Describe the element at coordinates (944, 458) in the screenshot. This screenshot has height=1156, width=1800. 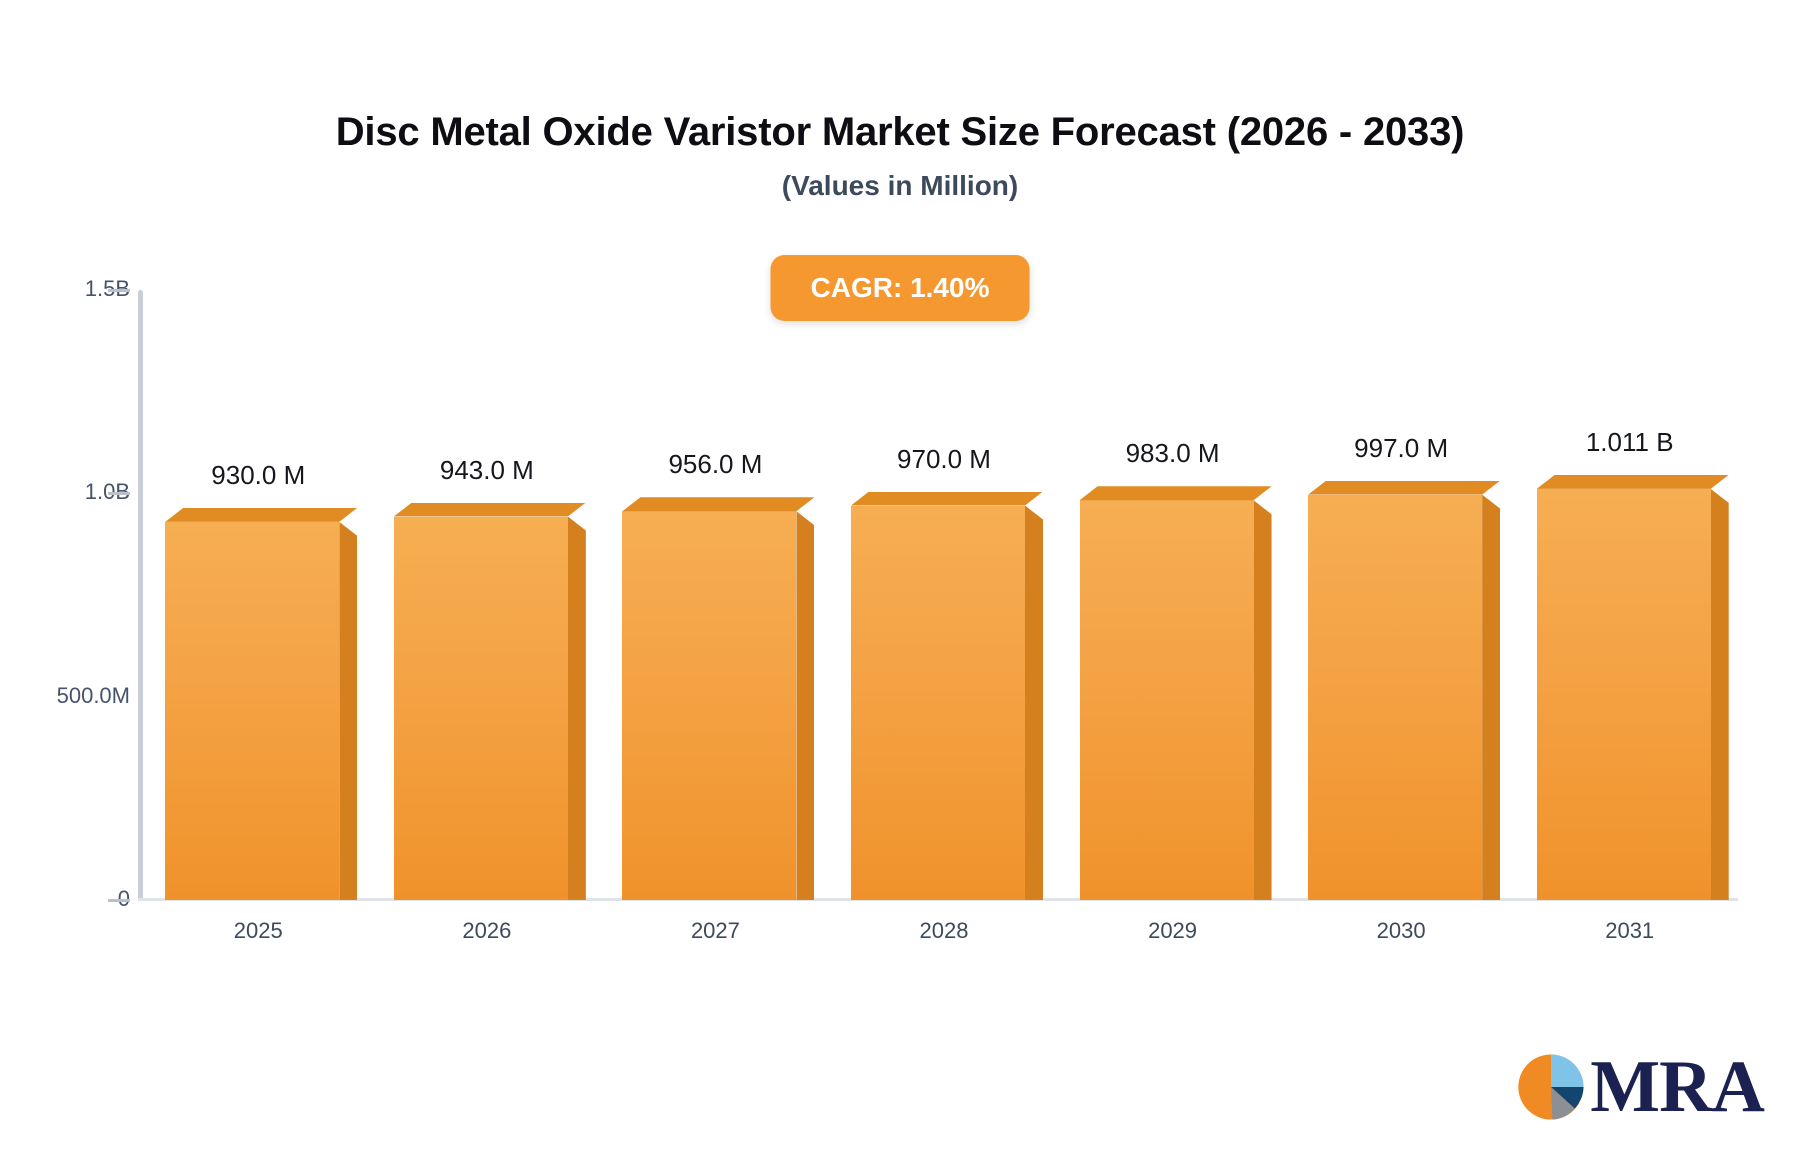
I see `bar-value-label: 970.0 M` at that location.